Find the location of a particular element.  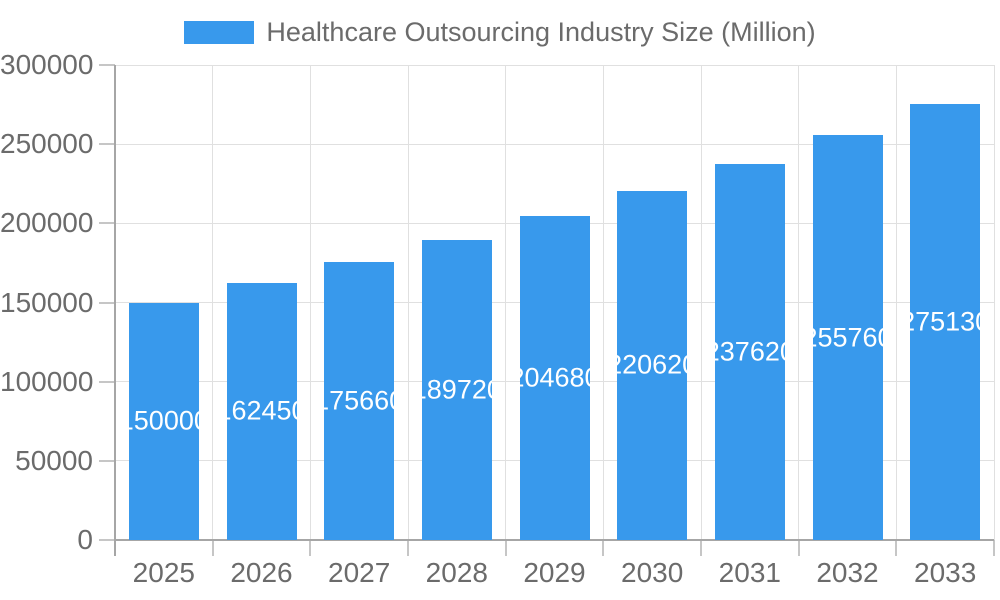

y-tick-label: 150000 is located at coordinates (47, 302).